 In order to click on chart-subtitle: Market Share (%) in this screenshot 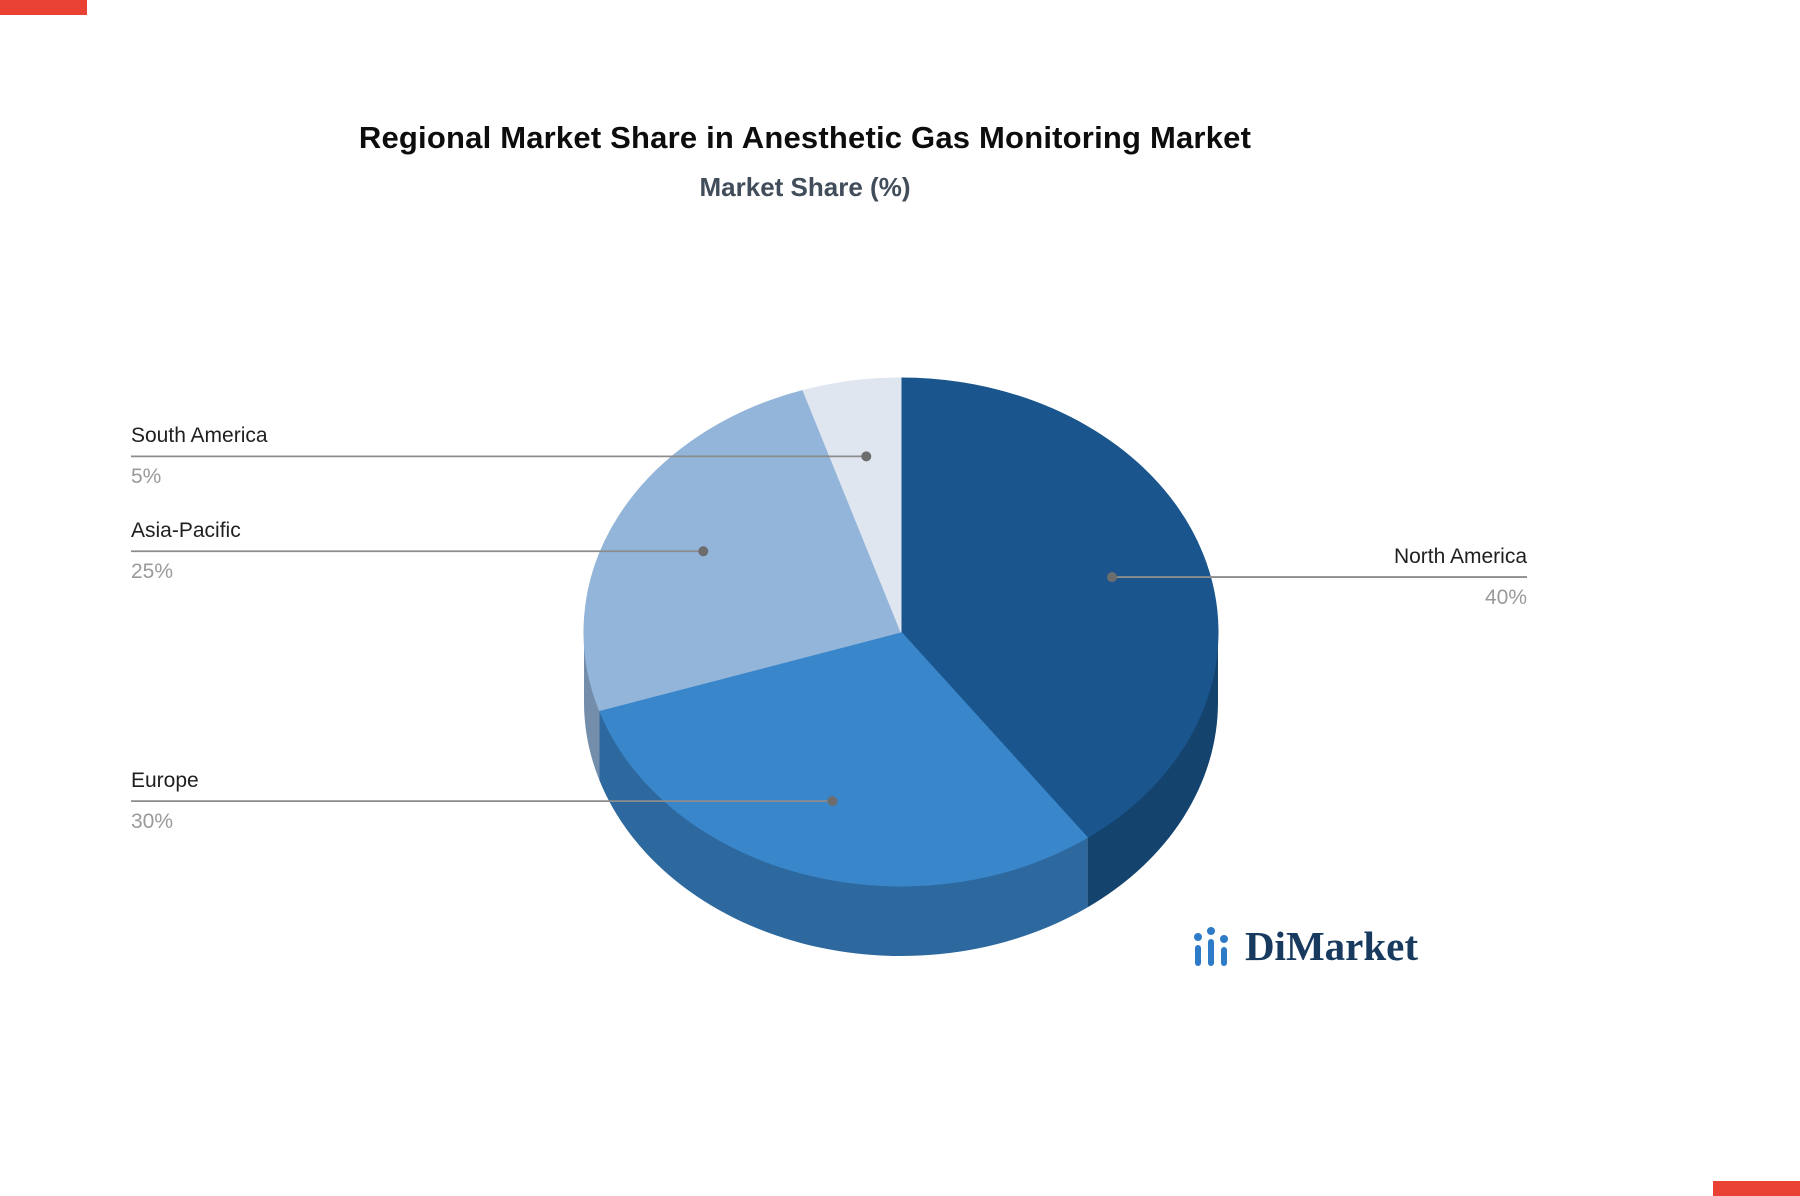, I will do `click(805, 187)`.